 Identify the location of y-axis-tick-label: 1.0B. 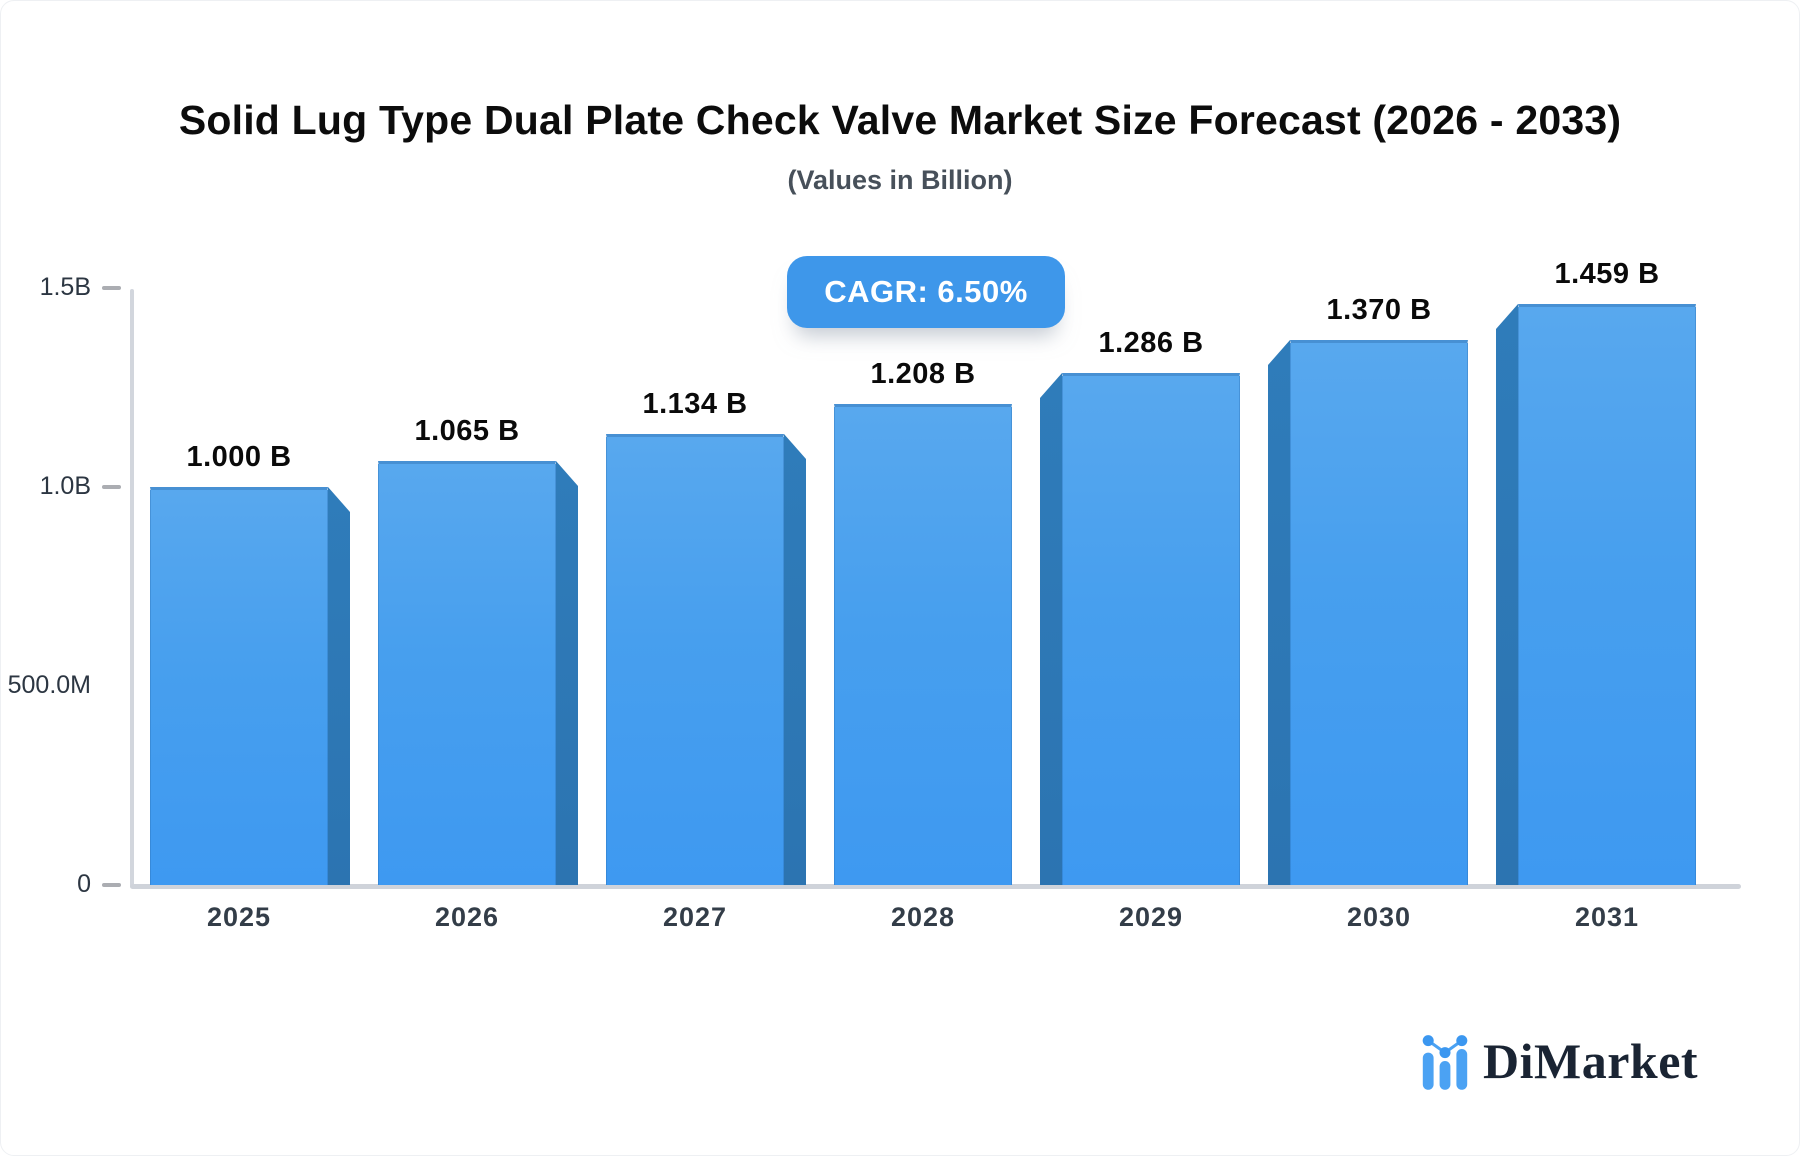
(65, 486).